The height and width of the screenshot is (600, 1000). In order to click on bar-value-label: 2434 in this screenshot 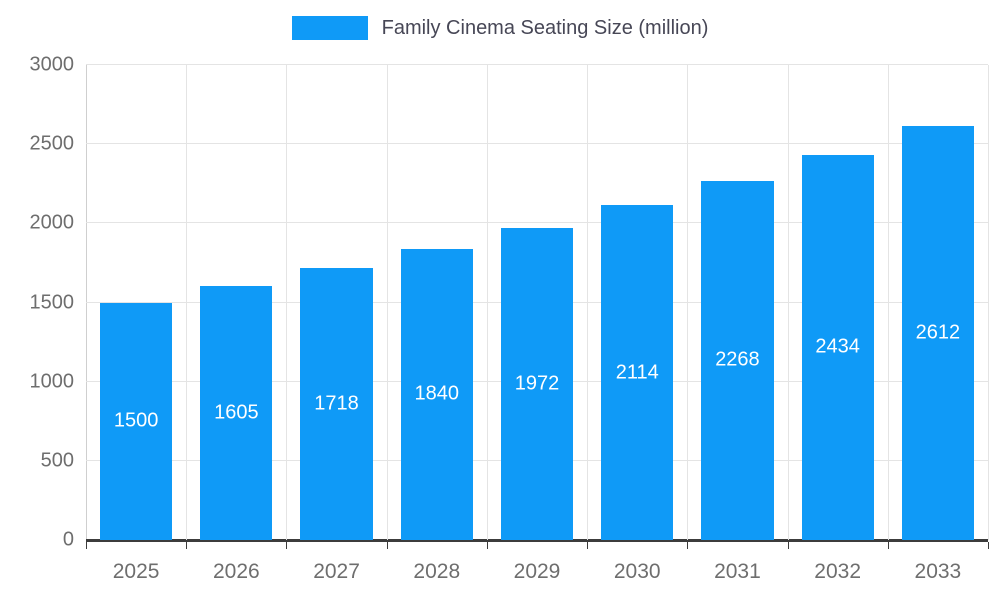, I will do `click(837, 346)`.